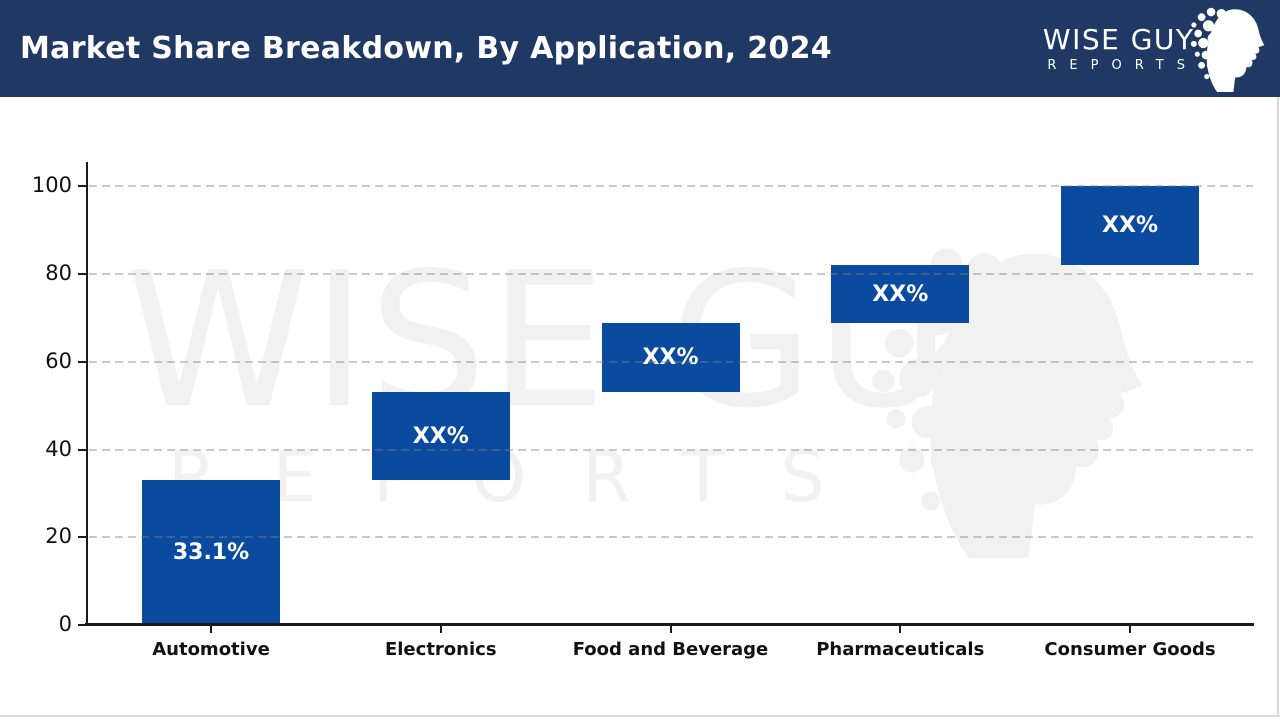 The width and height of the screenshot is (1280, 720). What do you see at coordinates (51, 185) in the screenshot?
I see `y-tick-label-100: 100` at bounding box center [51, 185].